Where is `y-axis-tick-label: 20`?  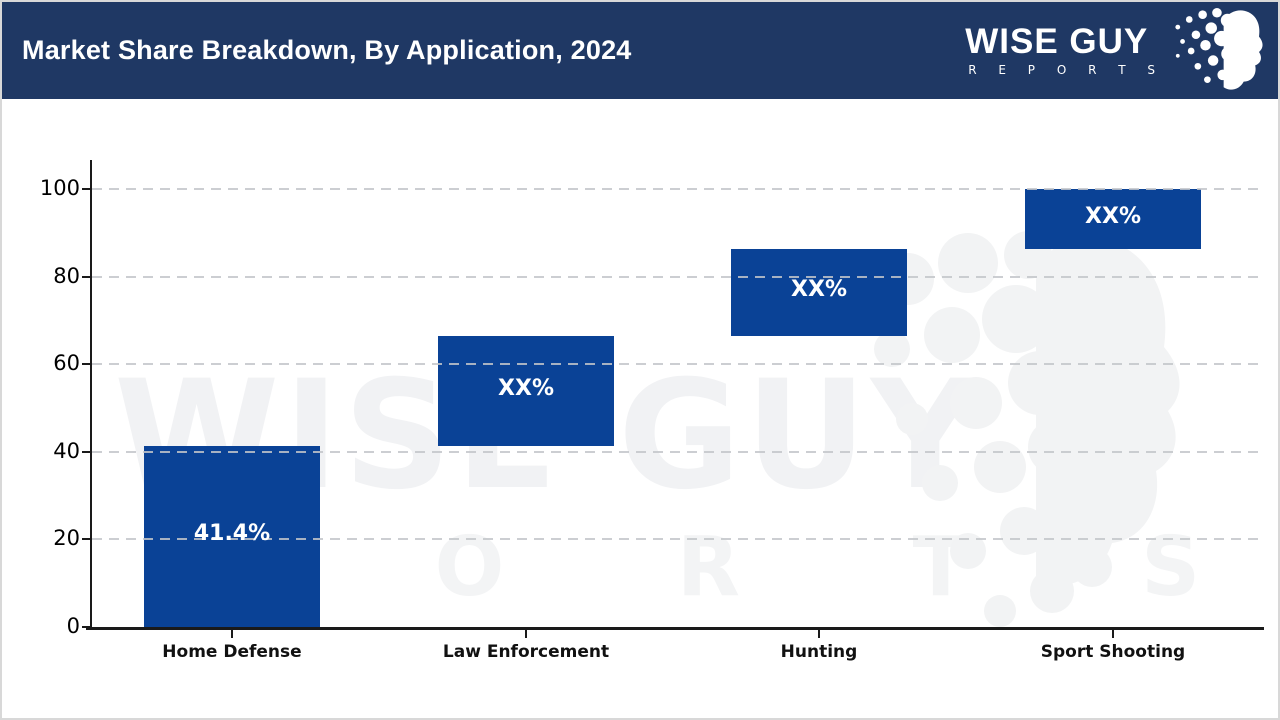 y-axis-tick-label: 20 is located at coordinates (66, 538).